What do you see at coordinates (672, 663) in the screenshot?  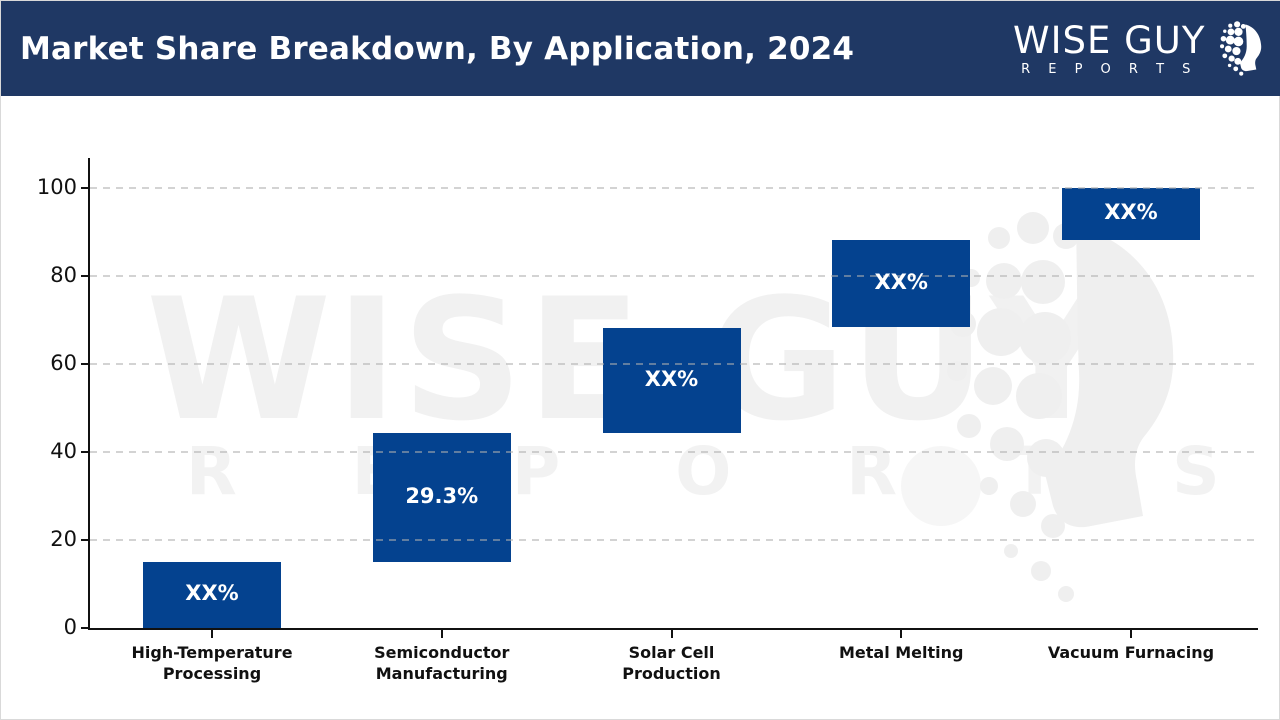 I see `x-tick-label-3: Solar Cell Production` at bounding box center [672, 663].